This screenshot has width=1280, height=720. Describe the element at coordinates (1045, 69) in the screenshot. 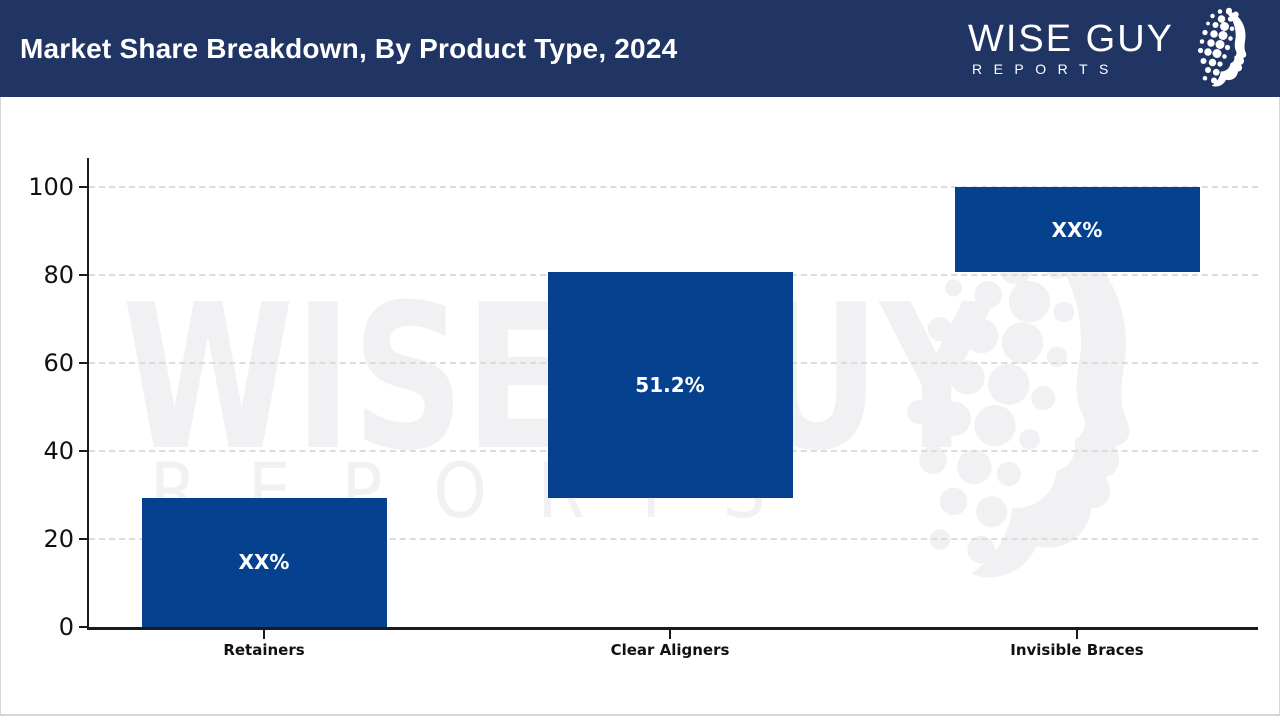

I see `wiseguy-logo-line2: REPORTS` at that location.